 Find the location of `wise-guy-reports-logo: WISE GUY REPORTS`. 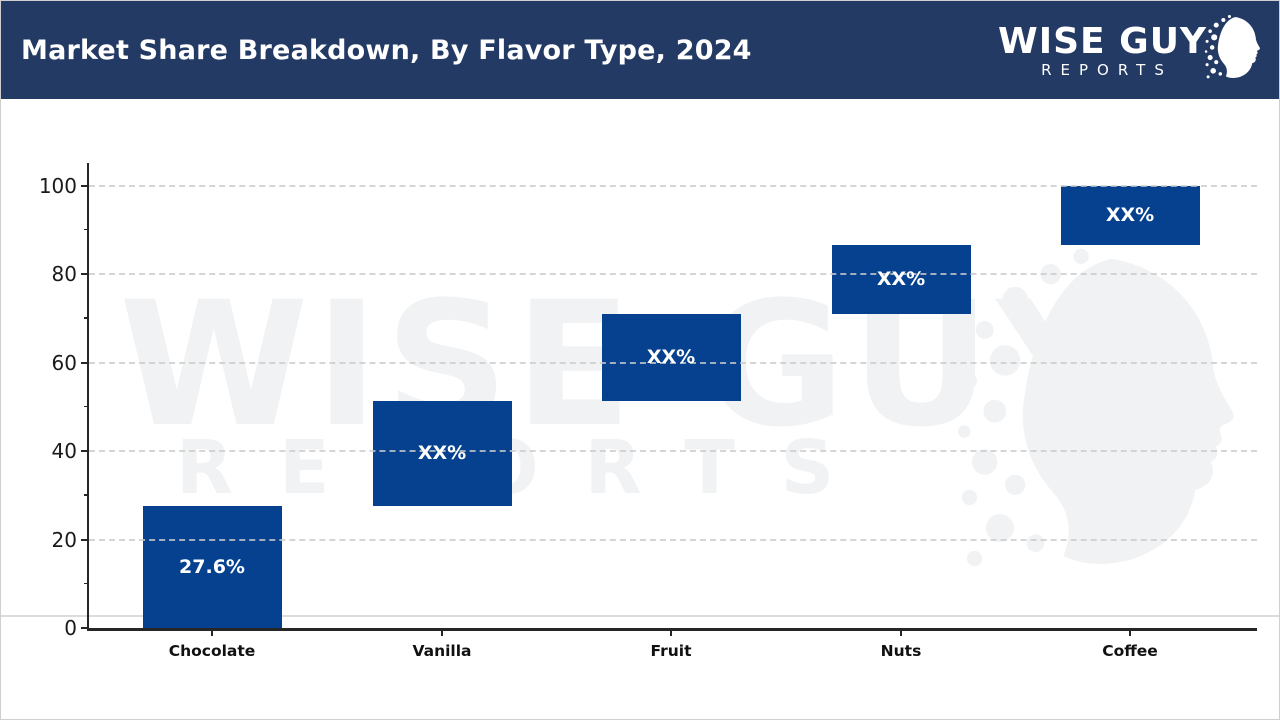

wise-guy-reports-logo: WISE GUY REPORTS is located at coordinates (1132, 51).